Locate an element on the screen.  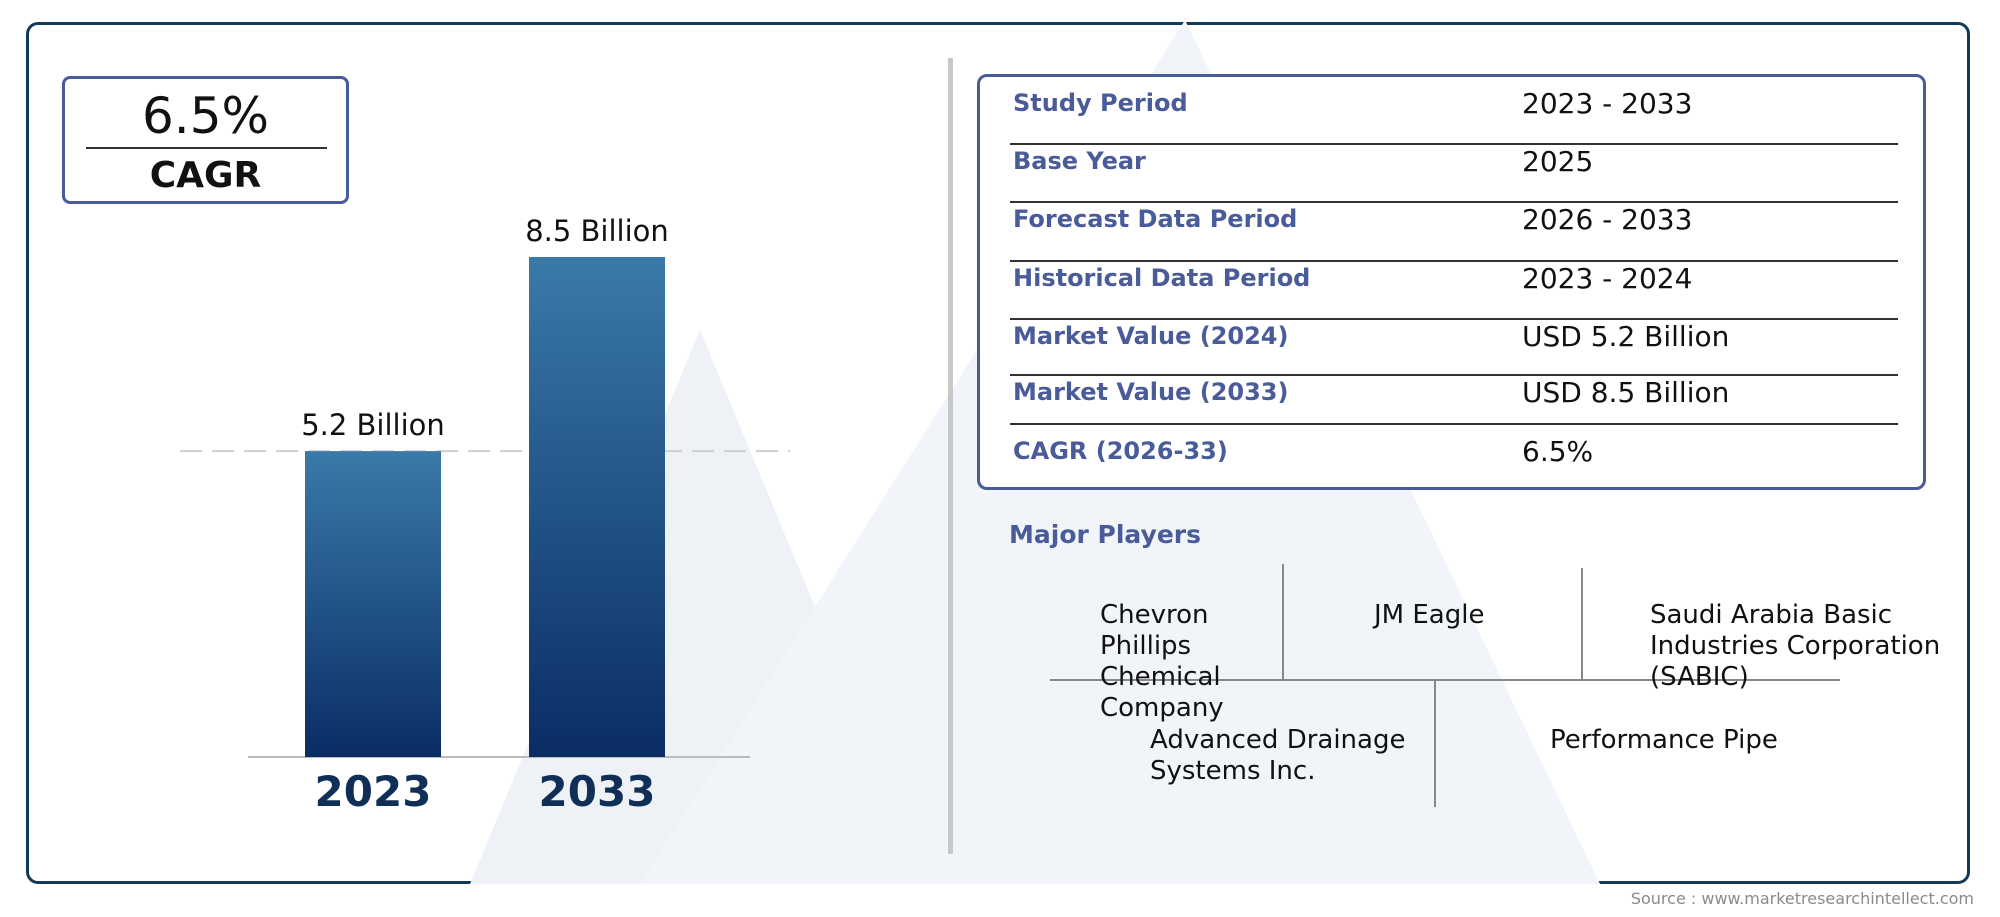
cagr-value: 6.5% is located at coordinates (205, 116).